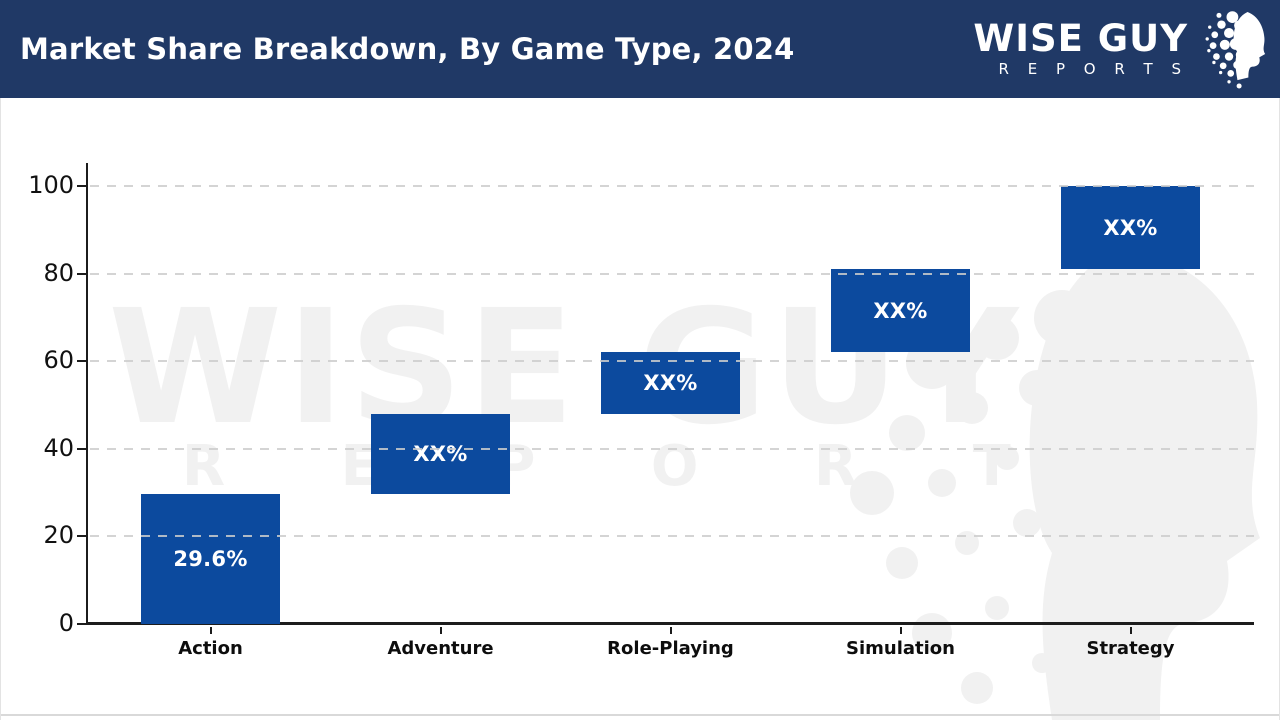 Image resolution: width=1280 pixels, height=720 pixels. What do you see at coordinates (1130, 648) in the screenshot?
I see `x-axis-category-label: Strategy` at bounding box center [1130, 648].